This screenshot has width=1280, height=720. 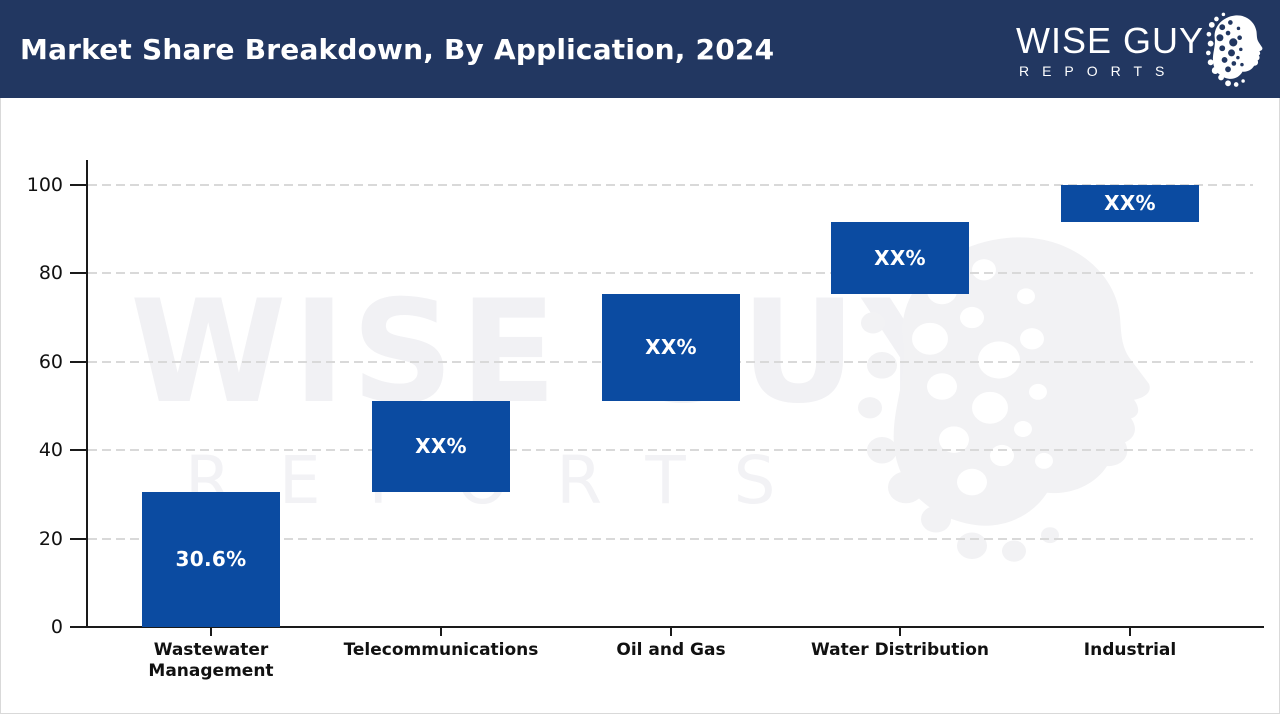 What do you see at coordinates (50, 450) in the screenshot?
I see `y-tick-label: 40` at bounding box center [50, 450].